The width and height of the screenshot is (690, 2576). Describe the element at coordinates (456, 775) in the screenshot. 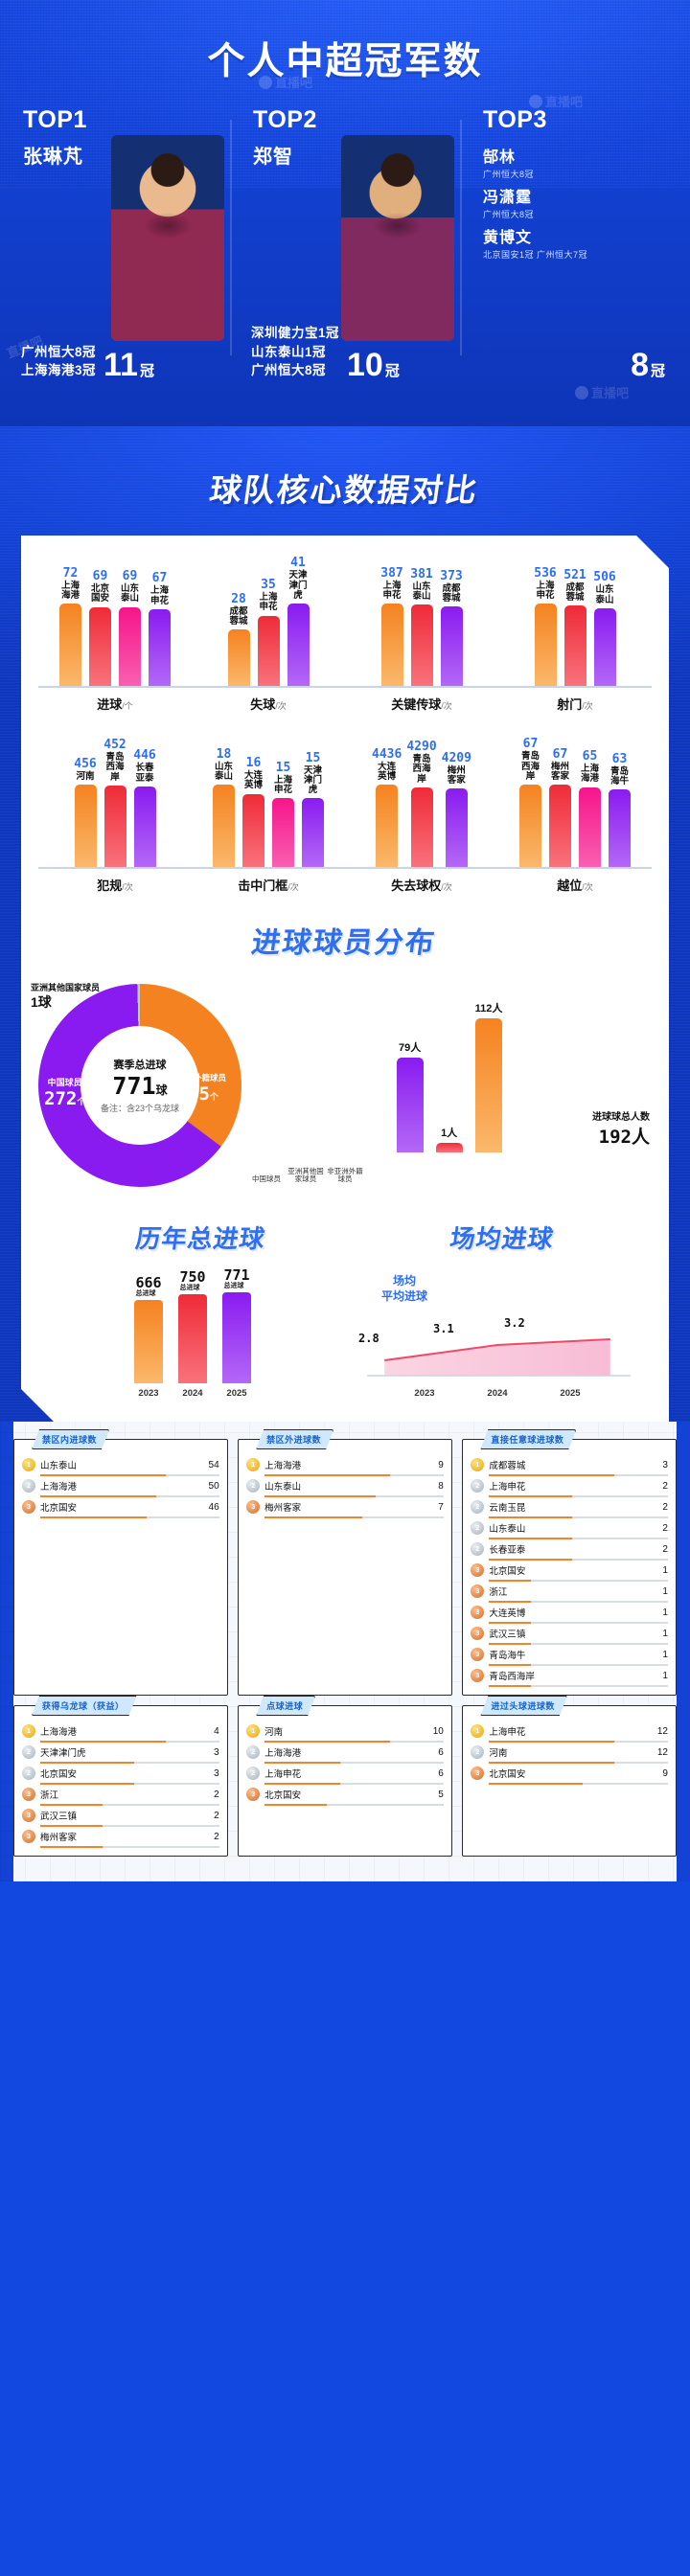

I see `bar-label: 梅州客家` at that location.